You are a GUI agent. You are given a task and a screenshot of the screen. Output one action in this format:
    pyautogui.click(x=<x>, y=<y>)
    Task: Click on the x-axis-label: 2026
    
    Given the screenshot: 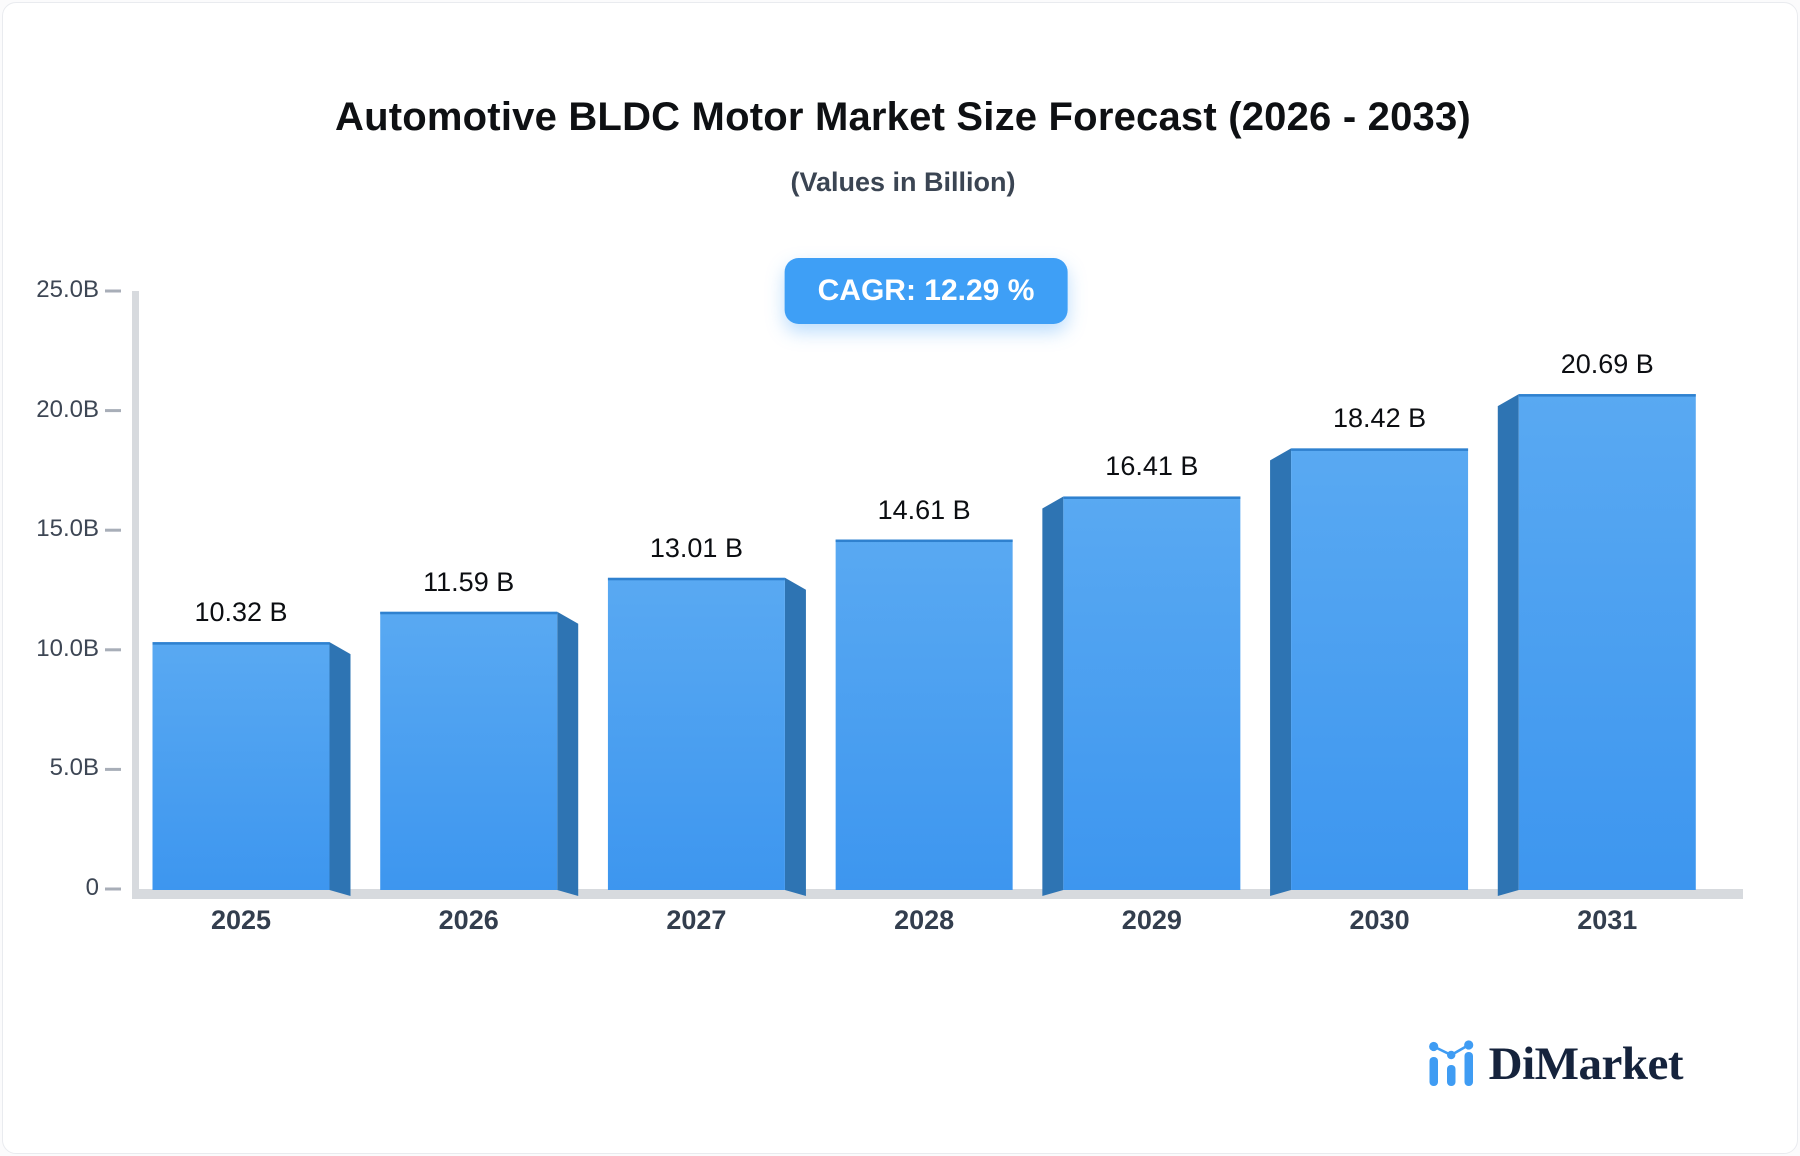 What is the action you would take?
    pyautogui.click(x=468, y=920)
    